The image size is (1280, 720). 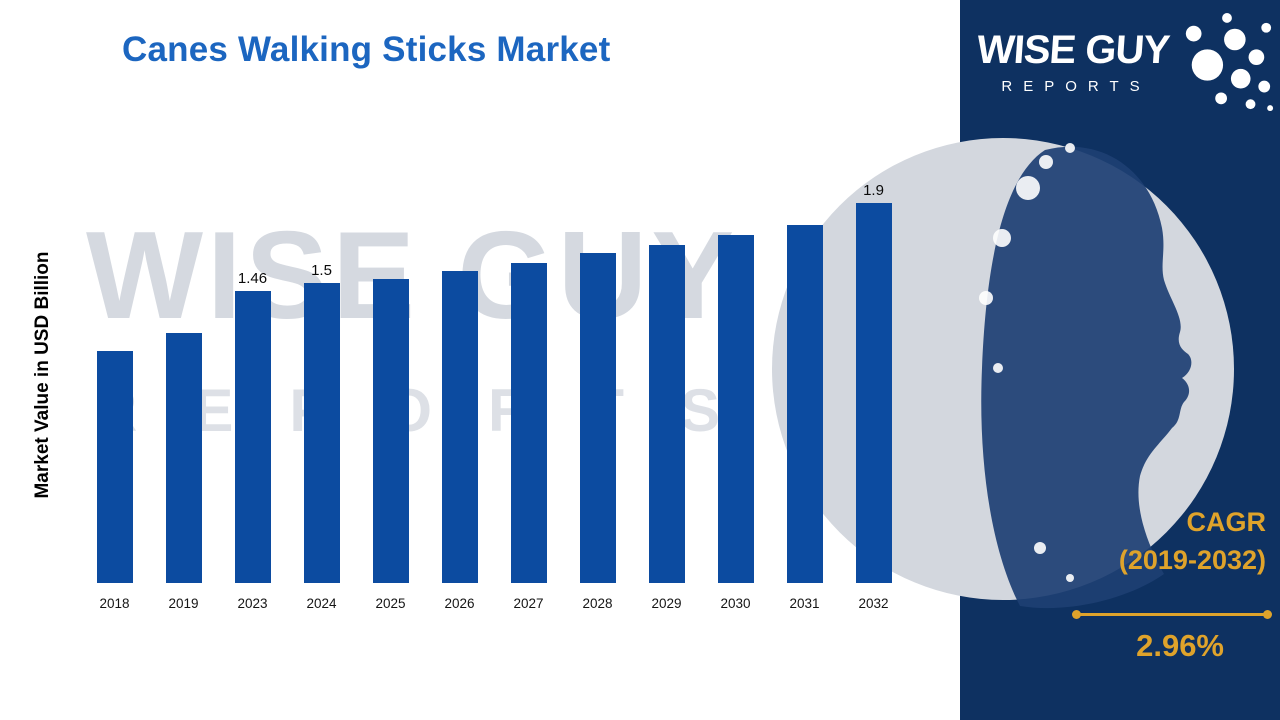 I want to click on bar-column: 2018, so click(x=114, y=392).